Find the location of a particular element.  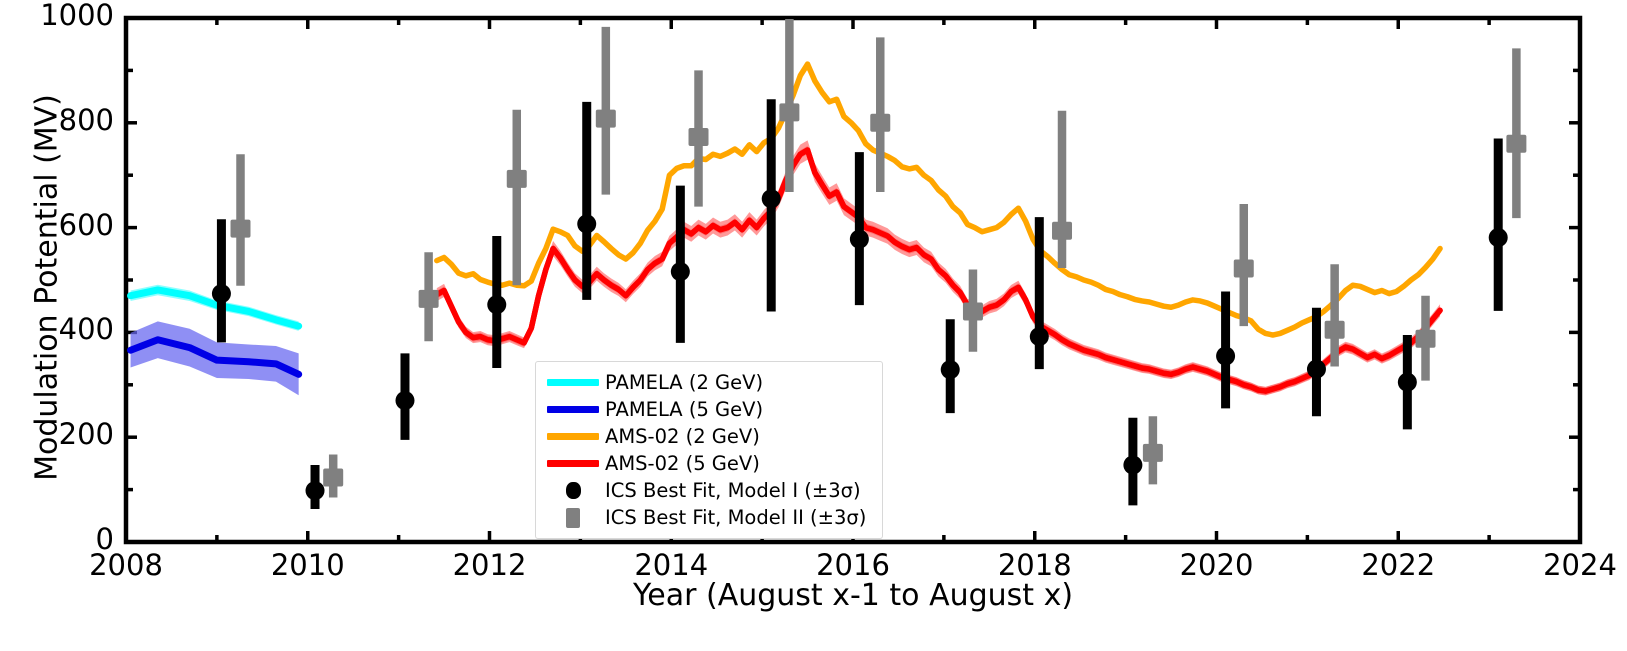

x-tick-label: 2016 is located at coordinates (853, 565).